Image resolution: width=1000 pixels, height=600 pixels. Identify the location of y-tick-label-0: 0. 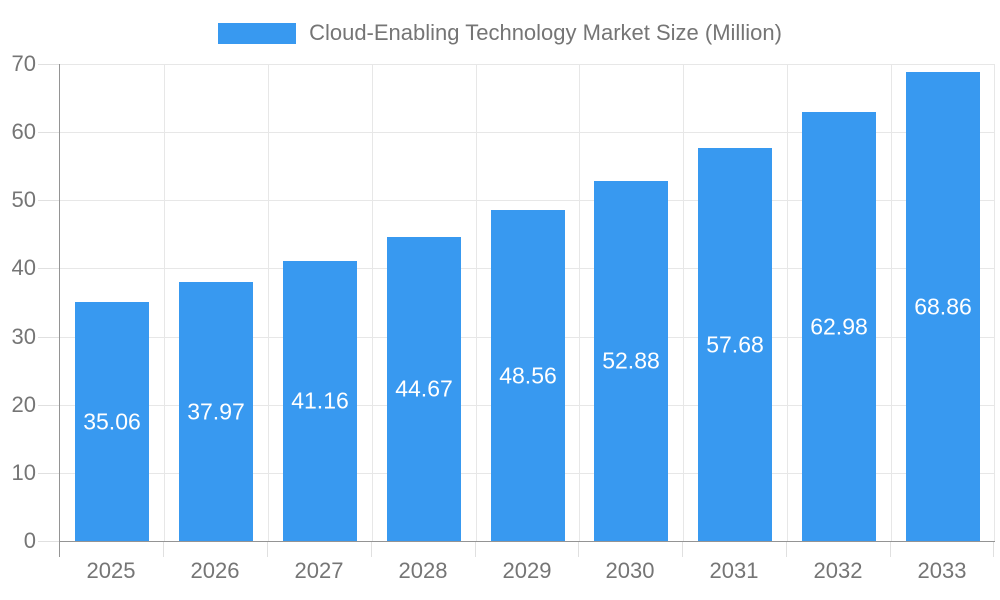
(29, 540).